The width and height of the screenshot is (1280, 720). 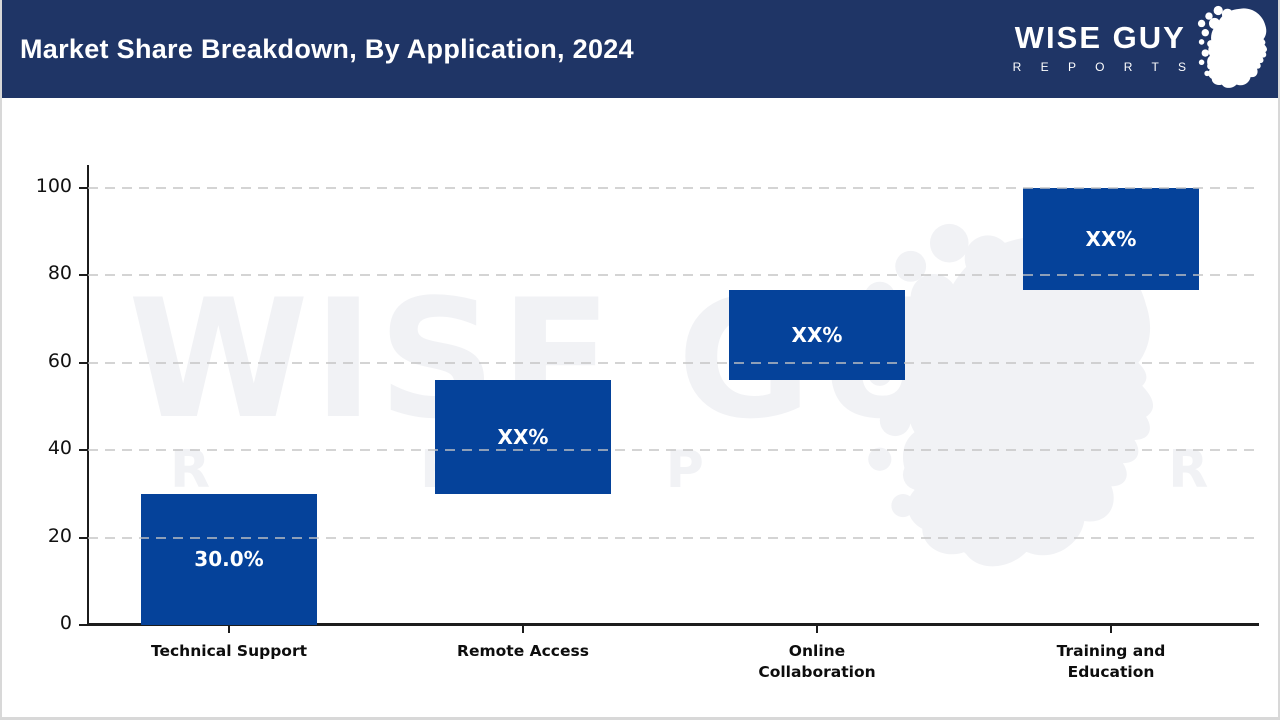 I want to click on y-tick-label: 20, so click(x=59, y=535).